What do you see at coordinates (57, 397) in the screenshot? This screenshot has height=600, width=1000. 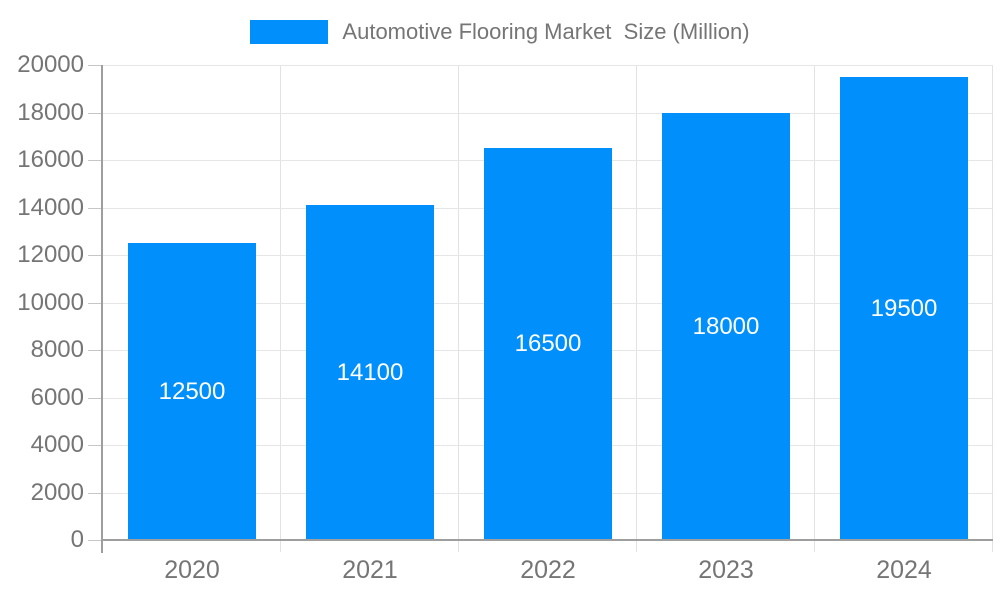 I see `y-axis-label: 6000` at bounding box center [57, 397].